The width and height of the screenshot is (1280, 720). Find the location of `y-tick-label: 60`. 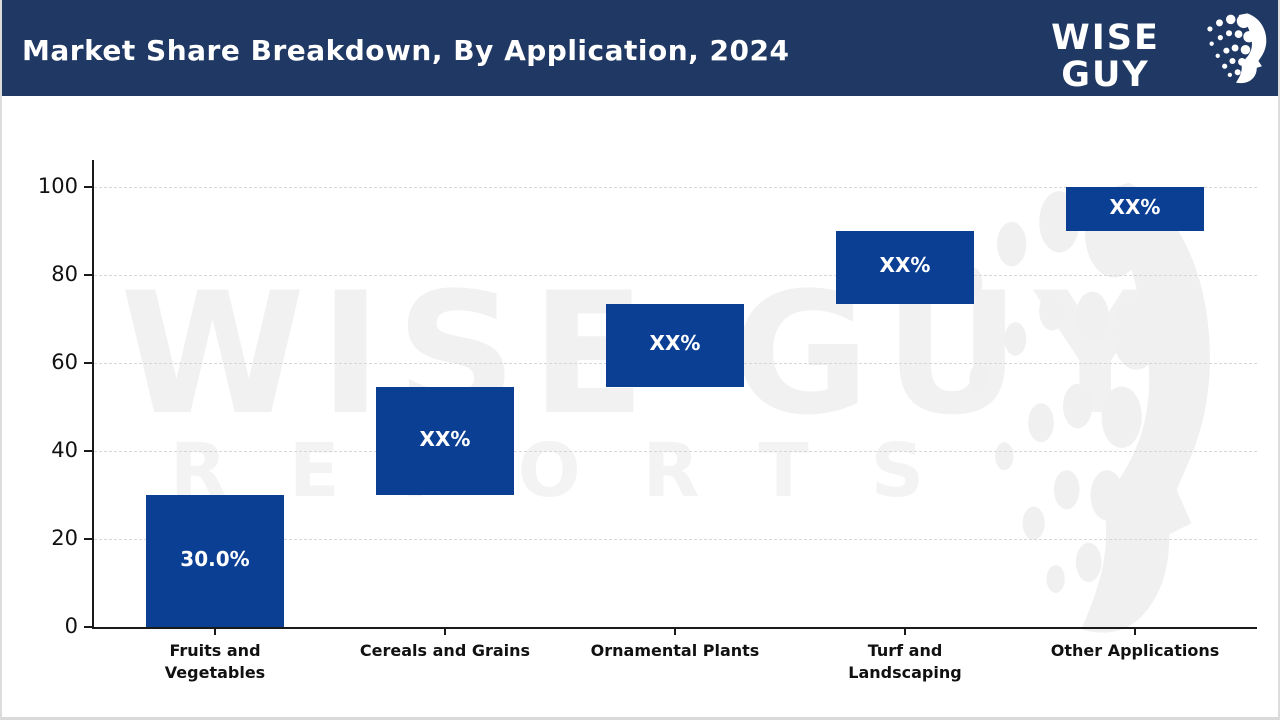

y-tick-label: 60 is located at coordinates (64, 362).